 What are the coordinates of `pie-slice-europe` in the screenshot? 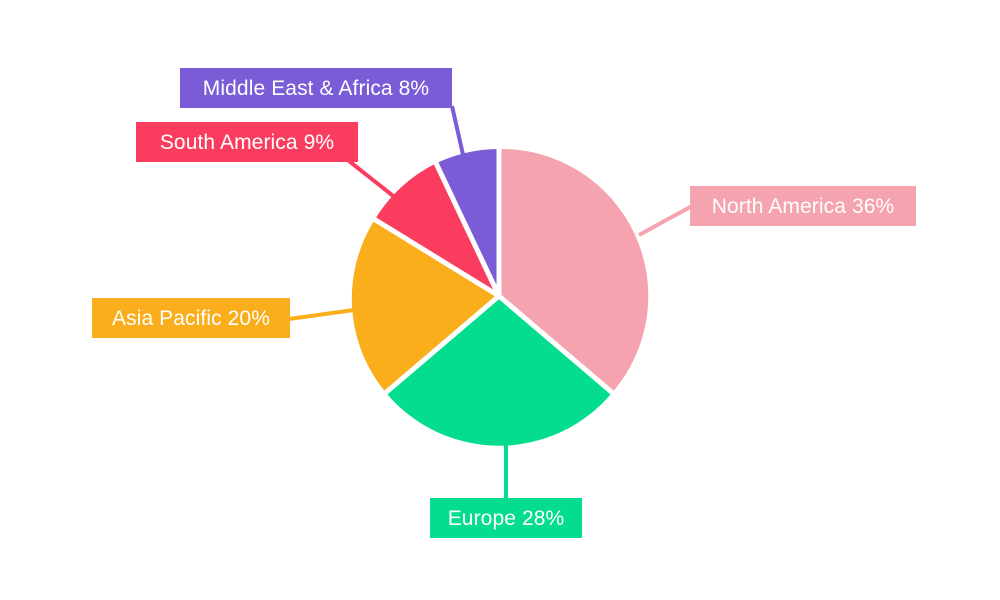 It's located at (499, 371).